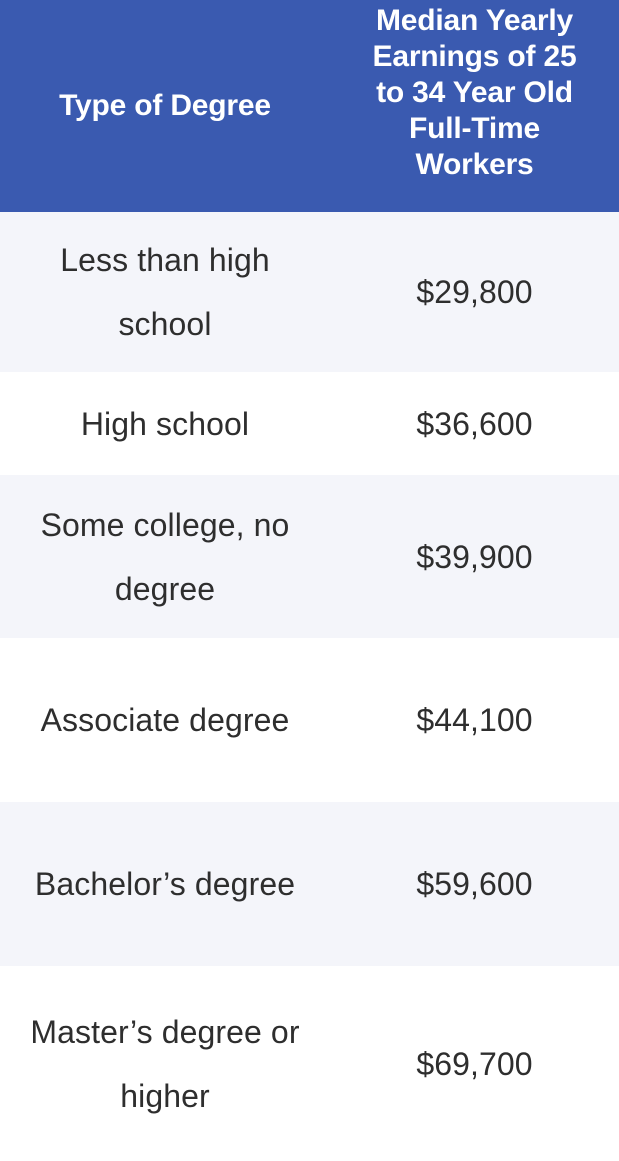 The image size is (619, 1161). I want to click on cell-degree: Associate degree, so click(165, 720).